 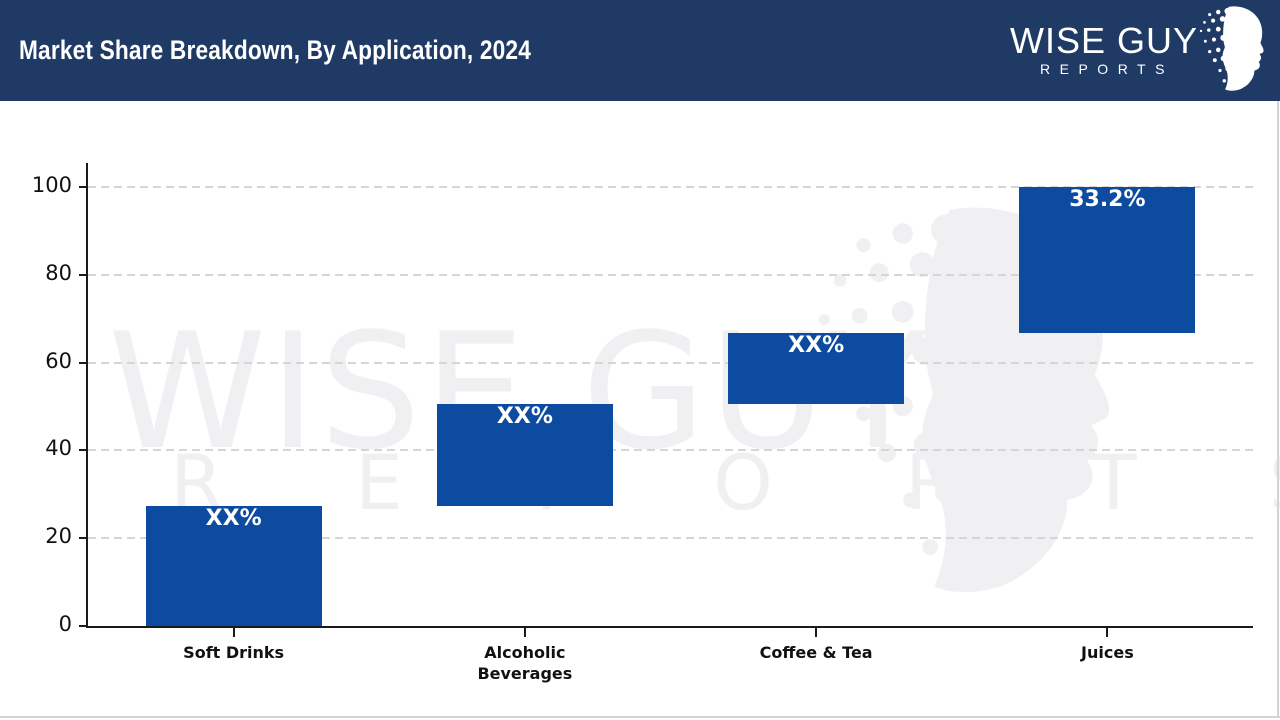 What do you see at coordinates (525, 663) in the screenshot?
I see `x-category-label: Alcoholic Beverages` at bounding box center [525, 663].